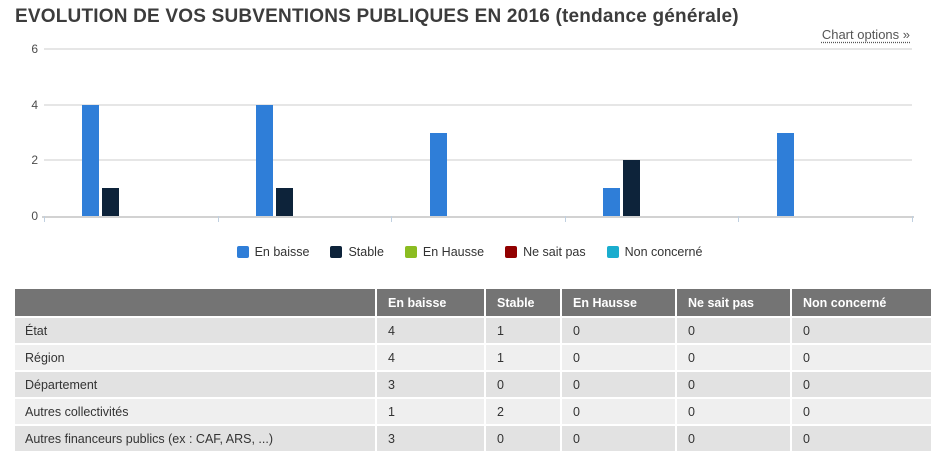  I want to click on y-axis-label: 0, so click(34, 216).